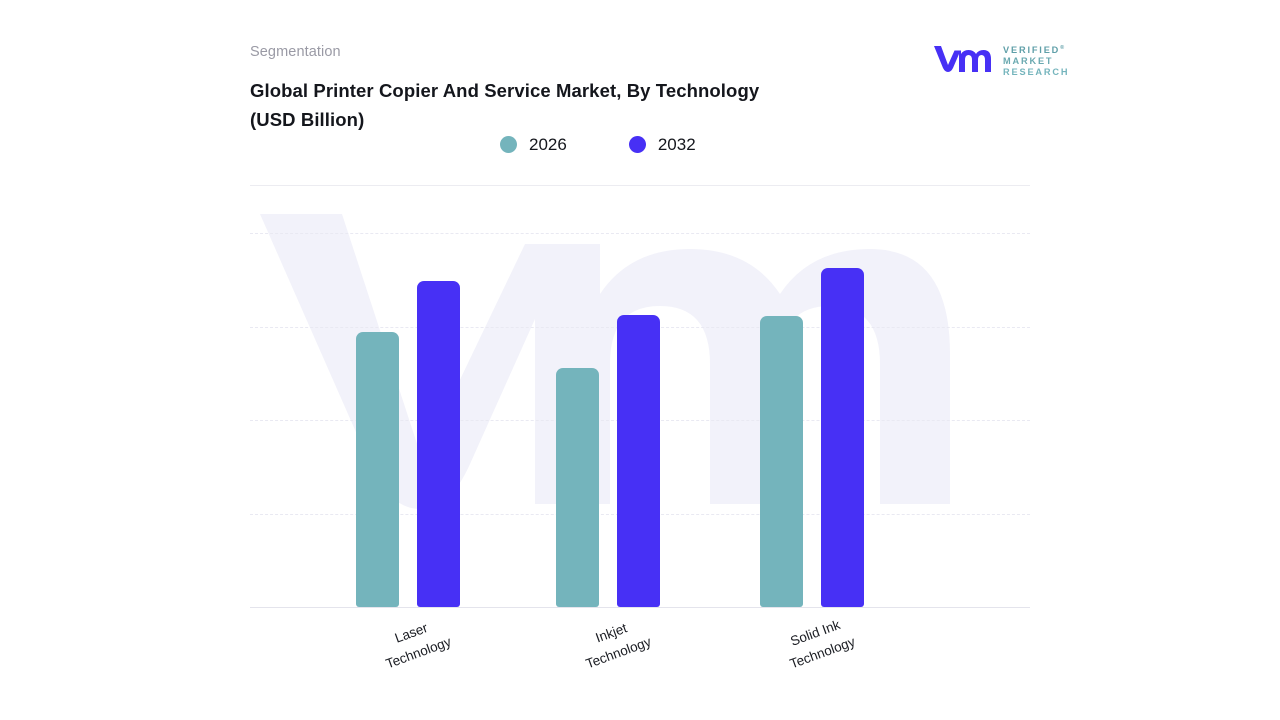 Image resolution: width=1280 pixels, height=720 pixels. I want to click on logo-wordmark: VERIFIED® MARKET RESEARCH, so click(1036, 61).